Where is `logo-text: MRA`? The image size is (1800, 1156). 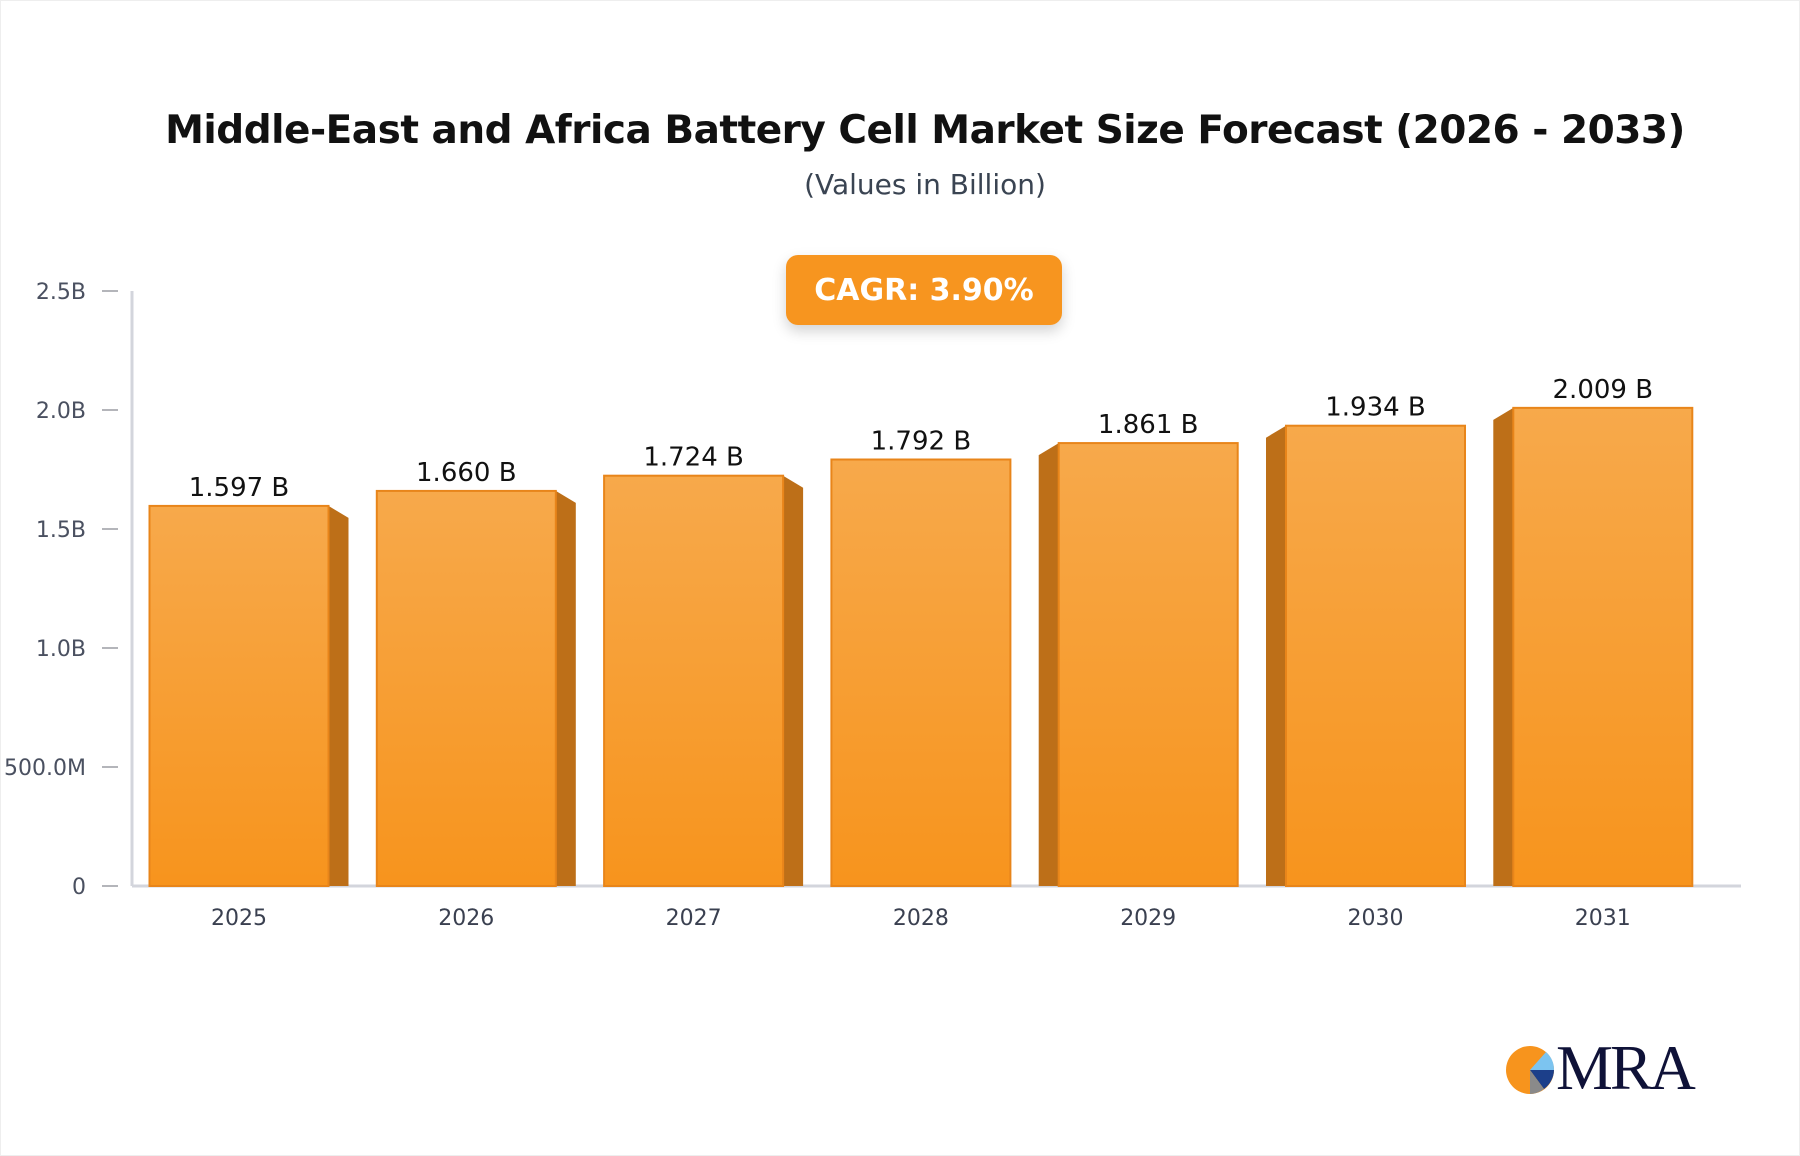
logo-text: MRA is located at coordinates (1626, 1067).